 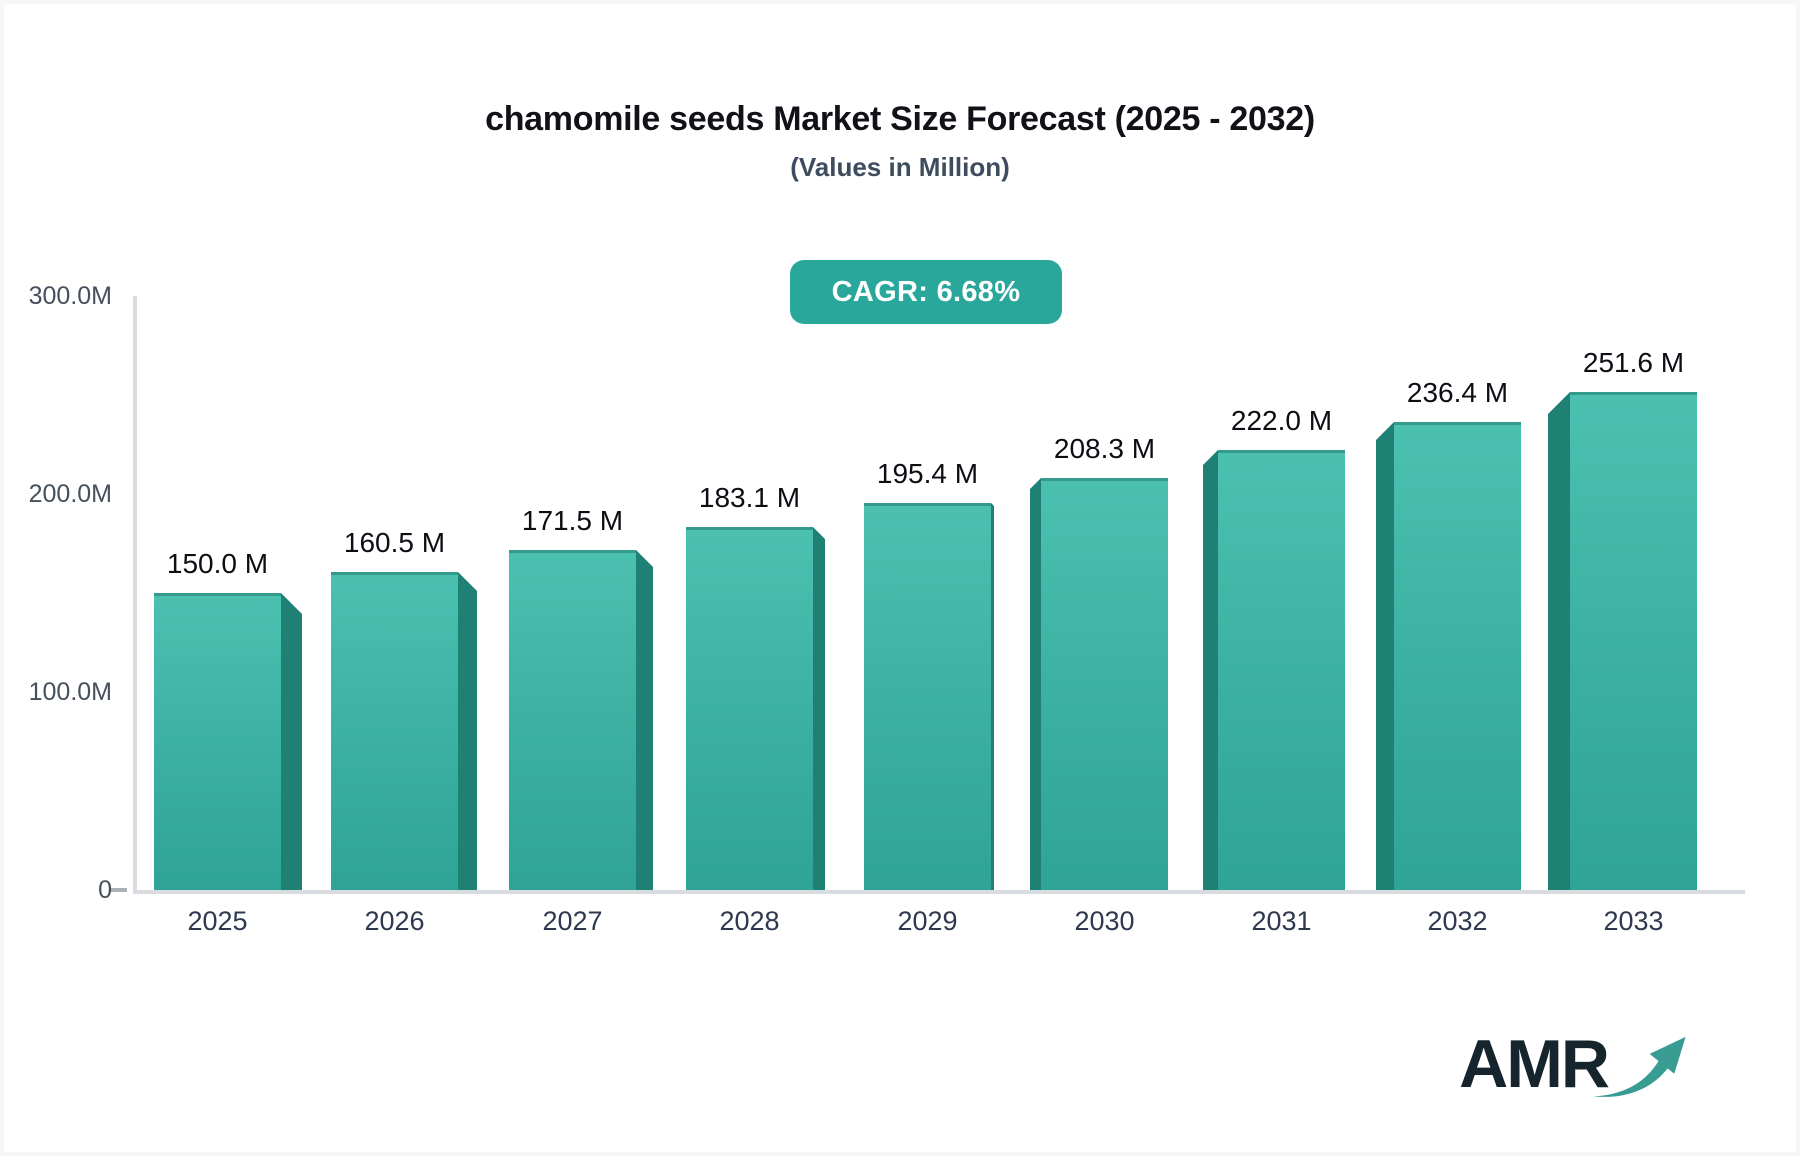 I want to click on bar-2026, so click(x=394, y=731).